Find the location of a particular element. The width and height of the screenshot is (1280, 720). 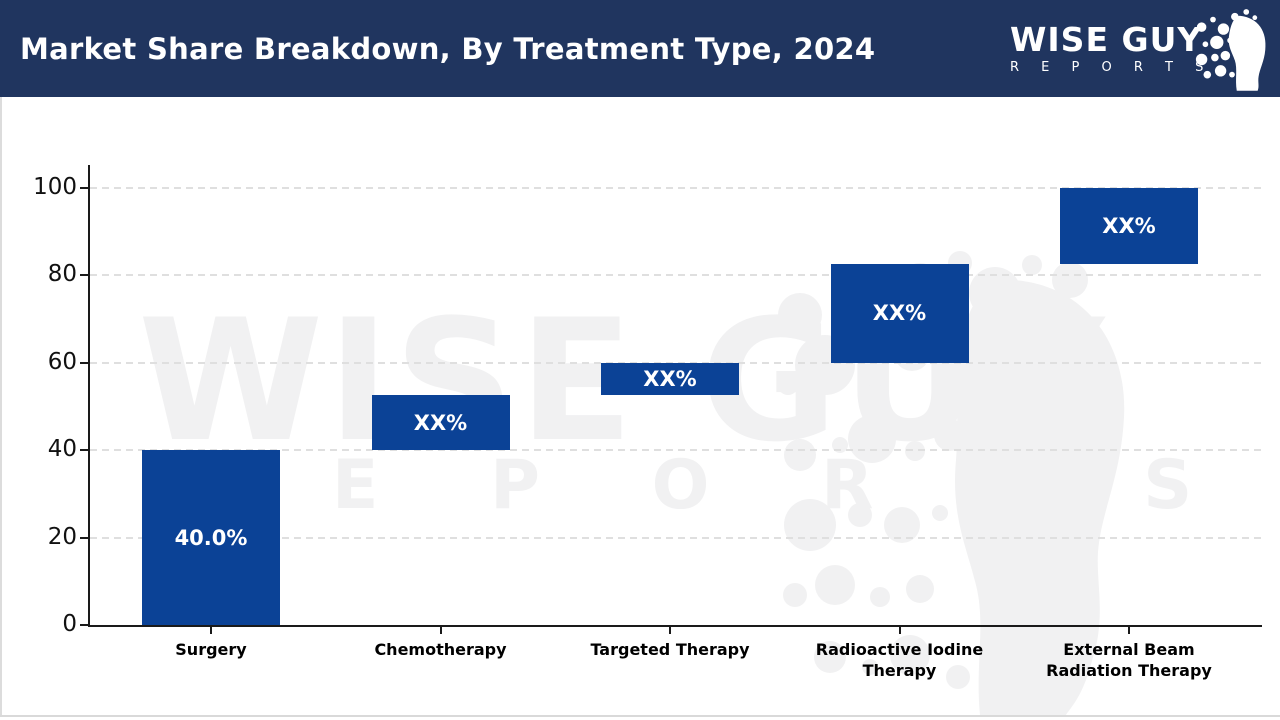

bar-value-label: 40.0% is located at coordinates (211, 537).